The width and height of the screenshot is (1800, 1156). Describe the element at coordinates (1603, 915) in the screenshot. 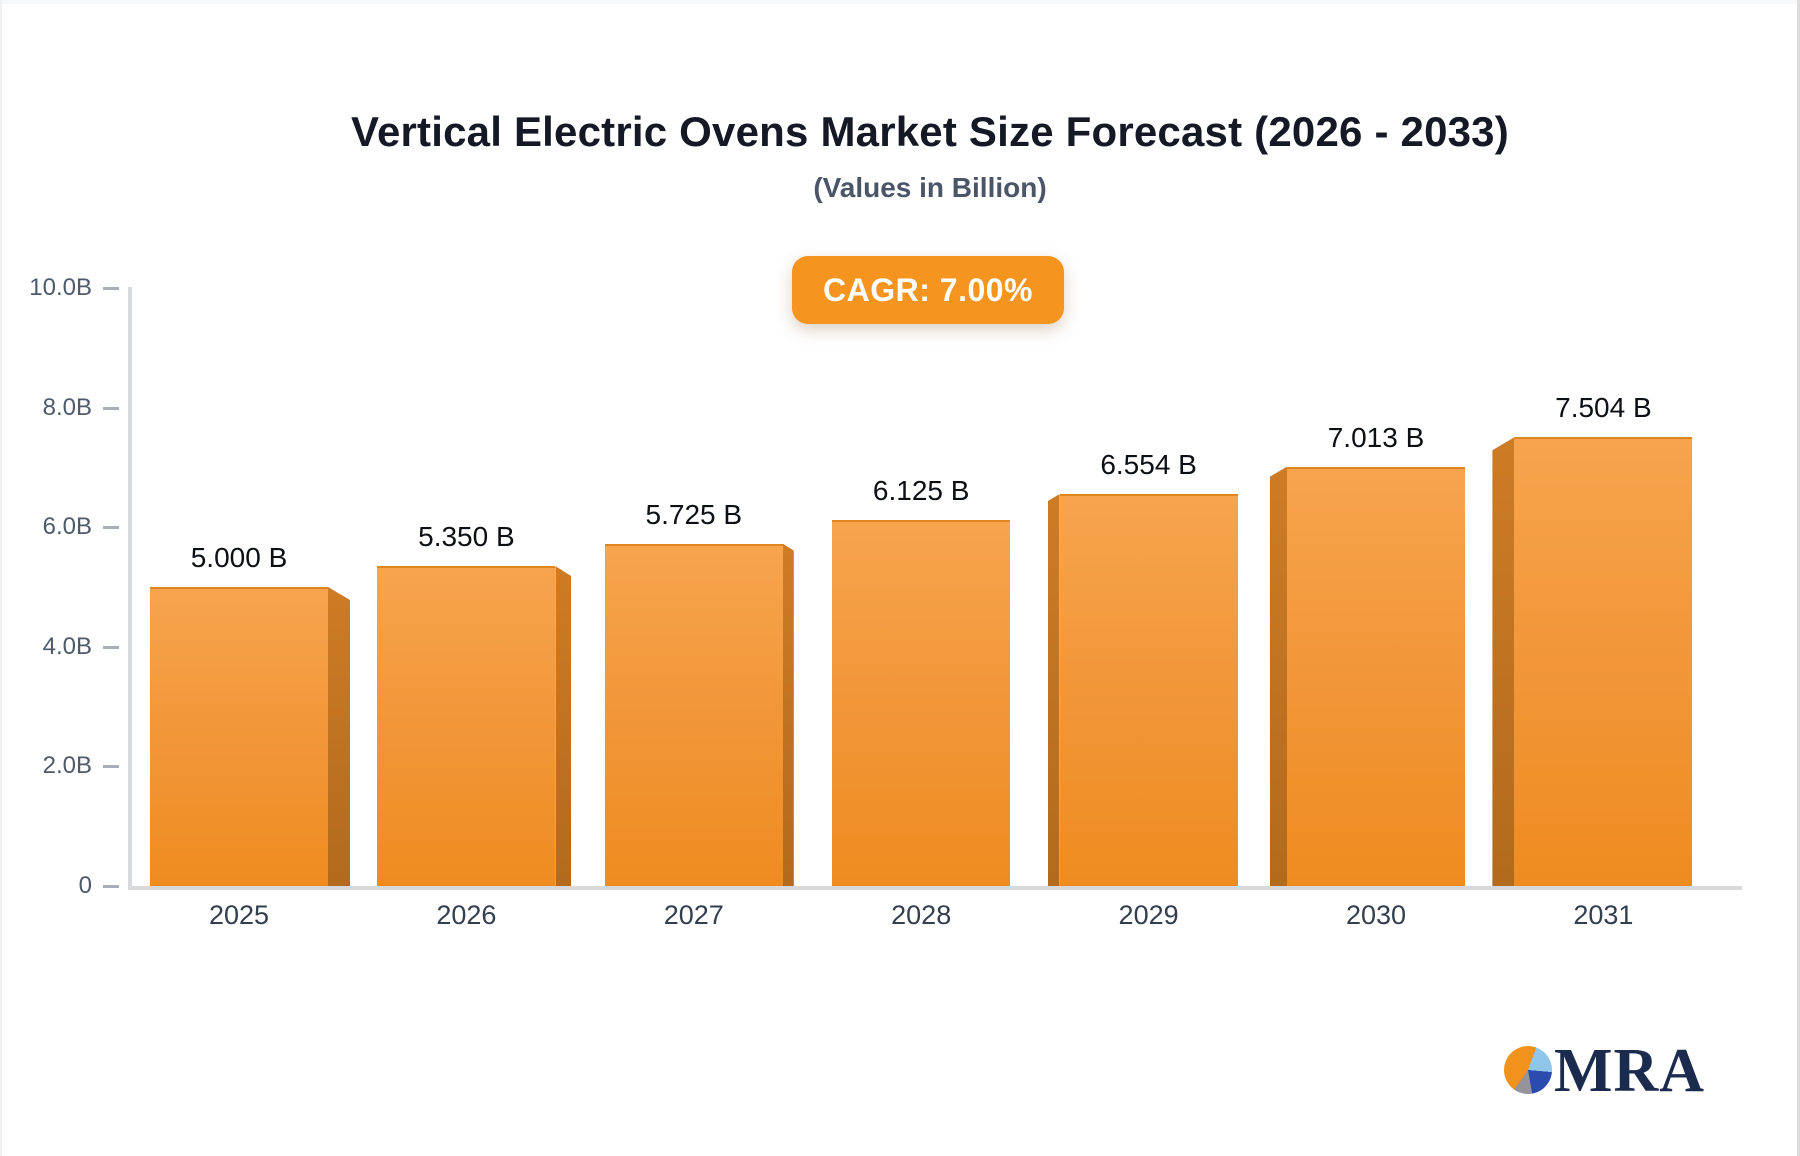

I see `x-axis-label-2031: 2031` at that location.